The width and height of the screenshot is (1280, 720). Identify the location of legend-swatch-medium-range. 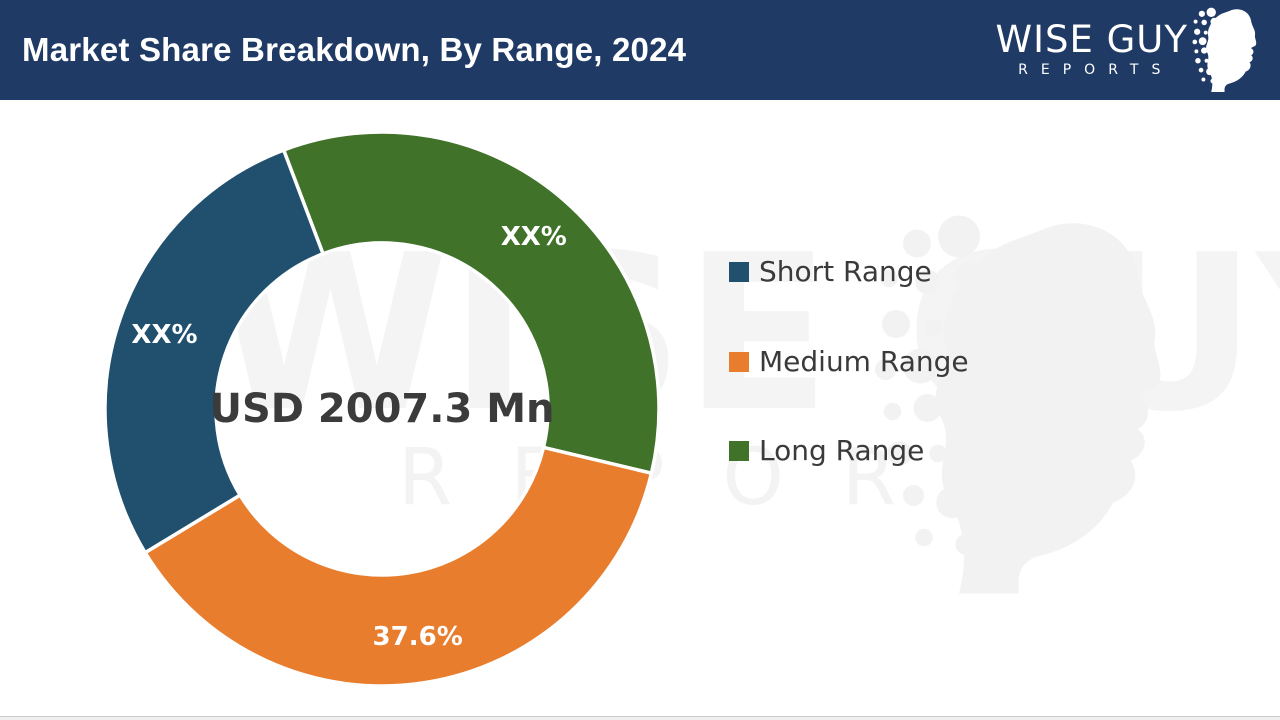
(739, 361).